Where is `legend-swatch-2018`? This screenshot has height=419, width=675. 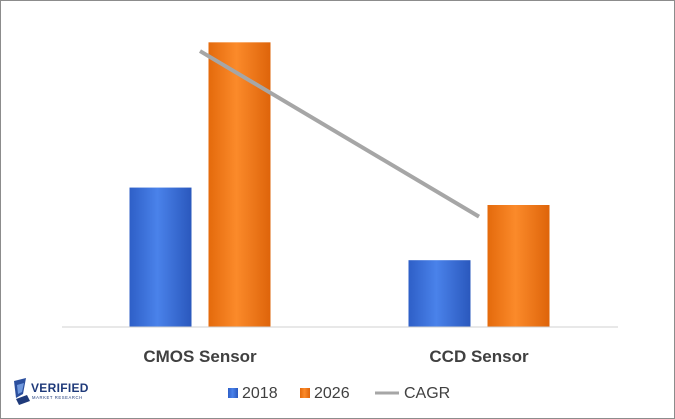 legend-swatch-2018 is located at coordinates (233, 393).